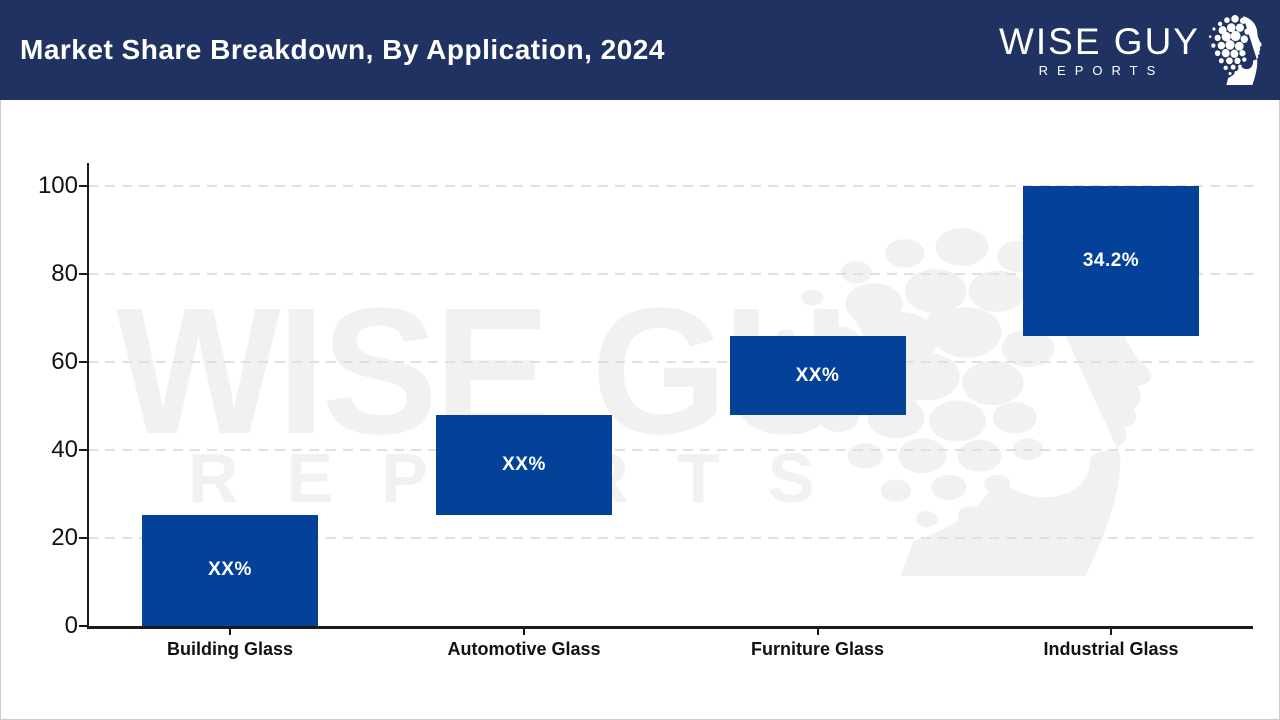 This screenshot has height=720, width=1280. Describe the element at coordinates (1111, 649) in the screenshot. I see `x-axis-category-label-industrial-glass: Industrial Glass` at that location.